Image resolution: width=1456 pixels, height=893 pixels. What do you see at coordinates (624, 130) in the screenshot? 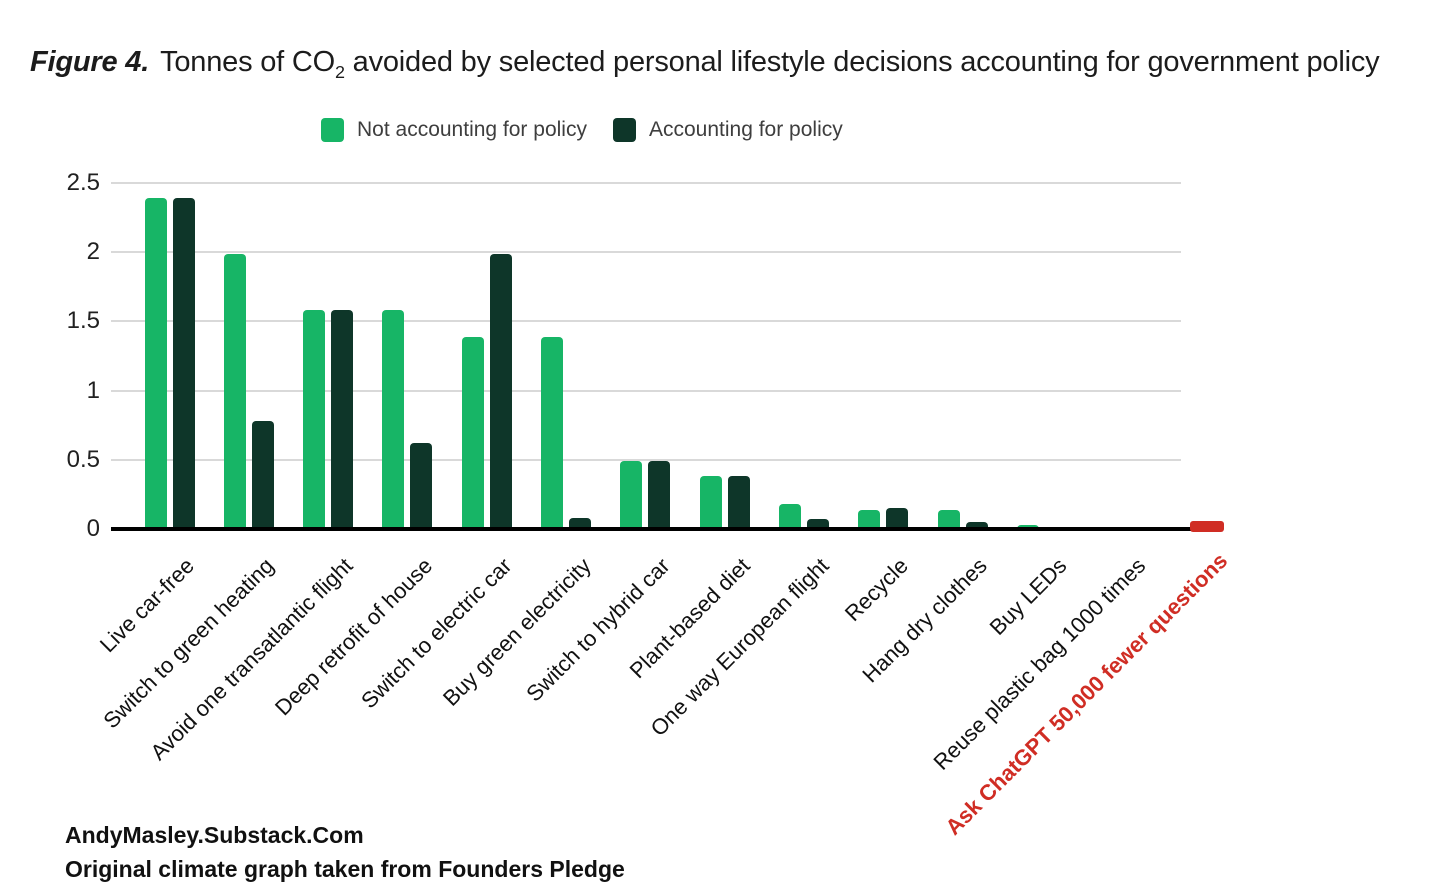
I see `legend-swatch-accounting` at bounding box center [624, 130].